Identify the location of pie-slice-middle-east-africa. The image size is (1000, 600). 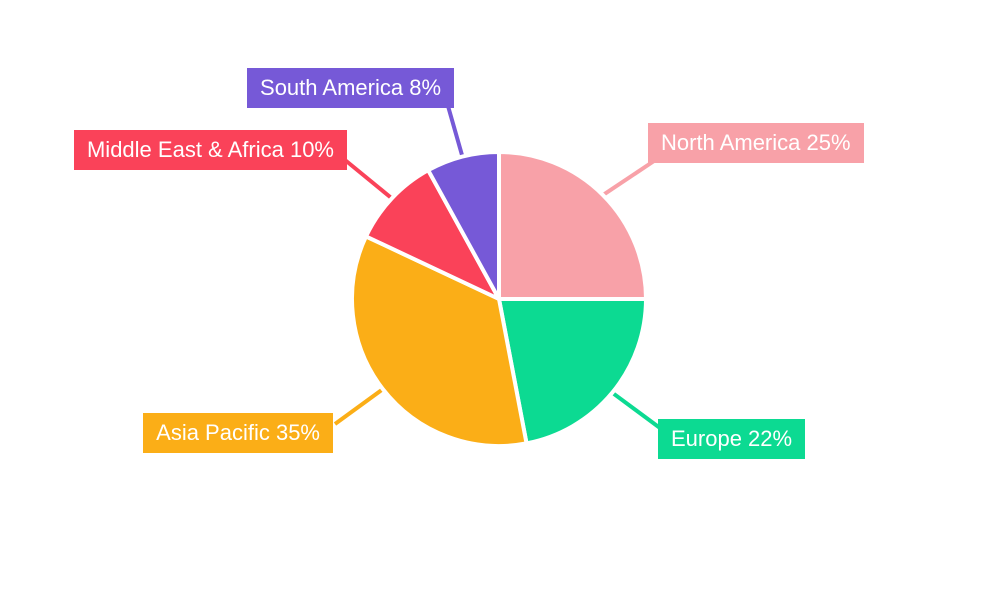
(432, 234).